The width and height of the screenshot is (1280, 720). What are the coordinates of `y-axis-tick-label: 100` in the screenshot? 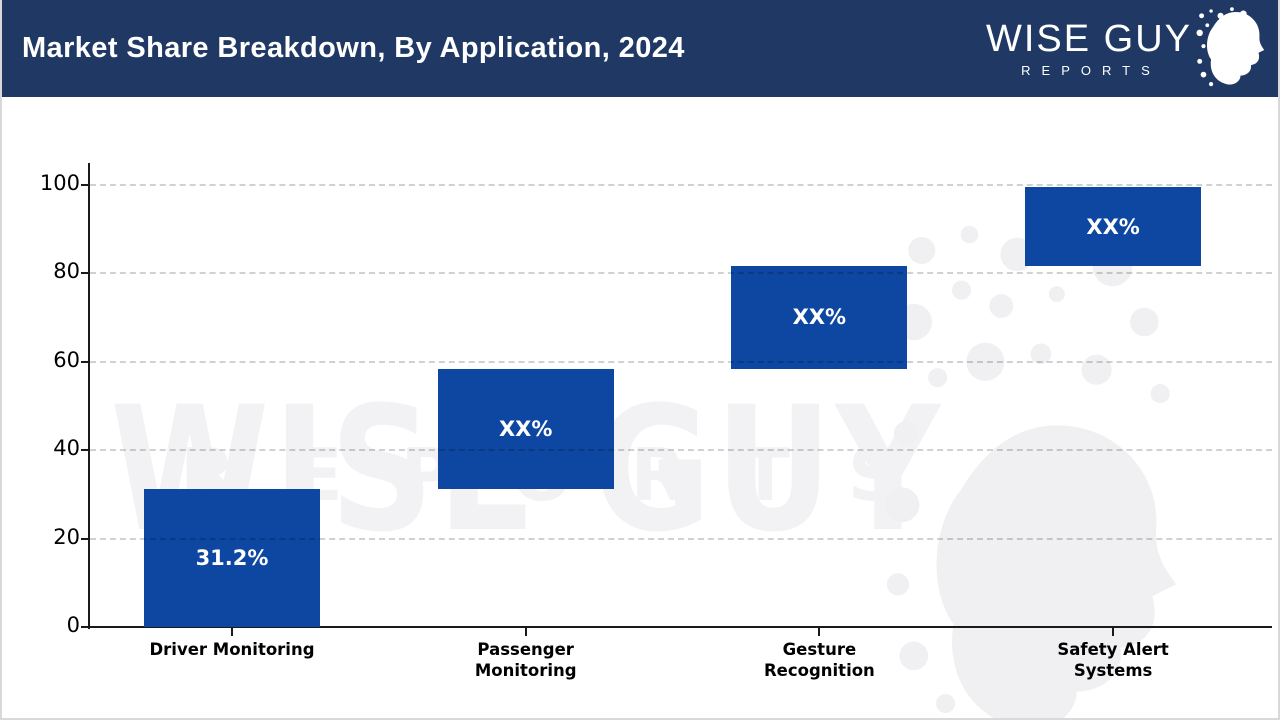 It's located at (59, 182).